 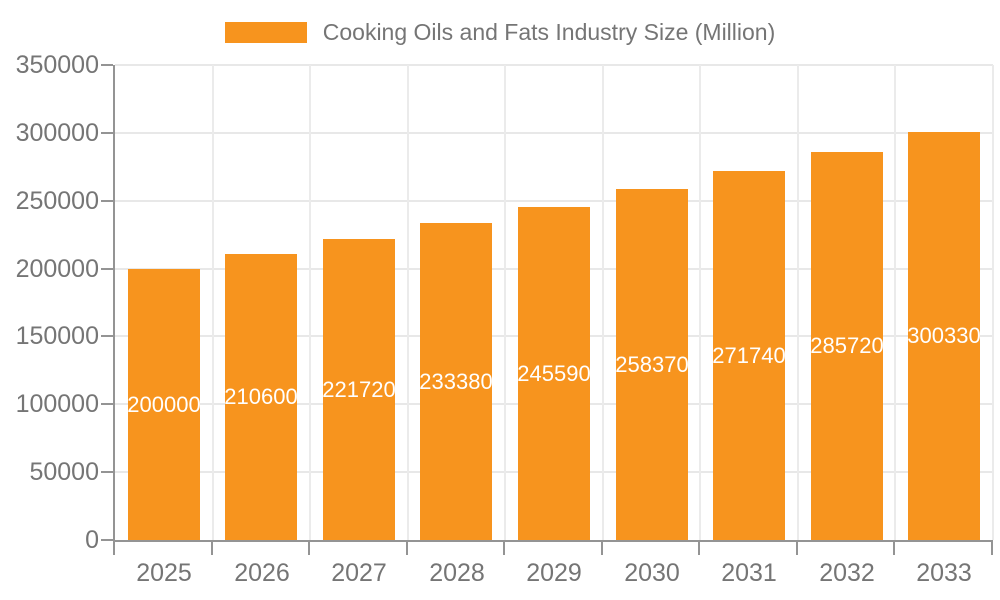 I want to click on y-tick-label: 350000, so click(x=57, y=65).